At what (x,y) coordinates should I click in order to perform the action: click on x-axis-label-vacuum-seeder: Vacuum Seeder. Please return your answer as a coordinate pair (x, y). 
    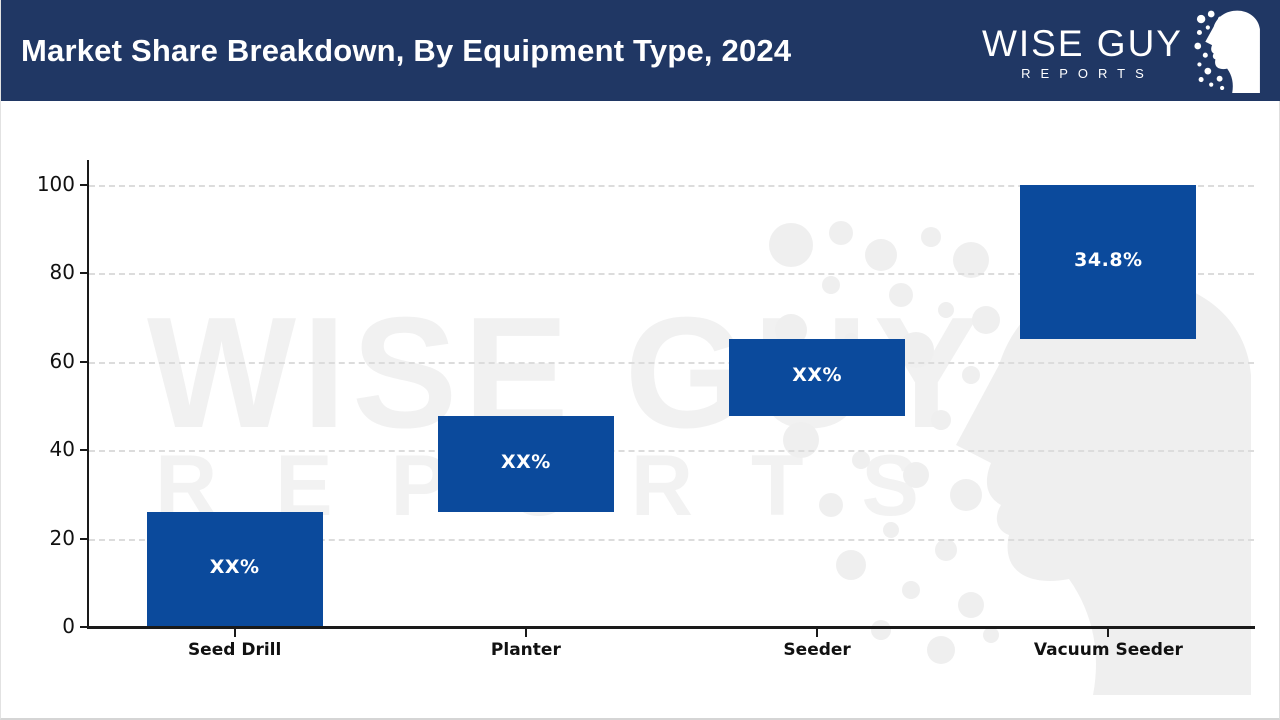
    Looking at the image, I should click on (1108, 650).